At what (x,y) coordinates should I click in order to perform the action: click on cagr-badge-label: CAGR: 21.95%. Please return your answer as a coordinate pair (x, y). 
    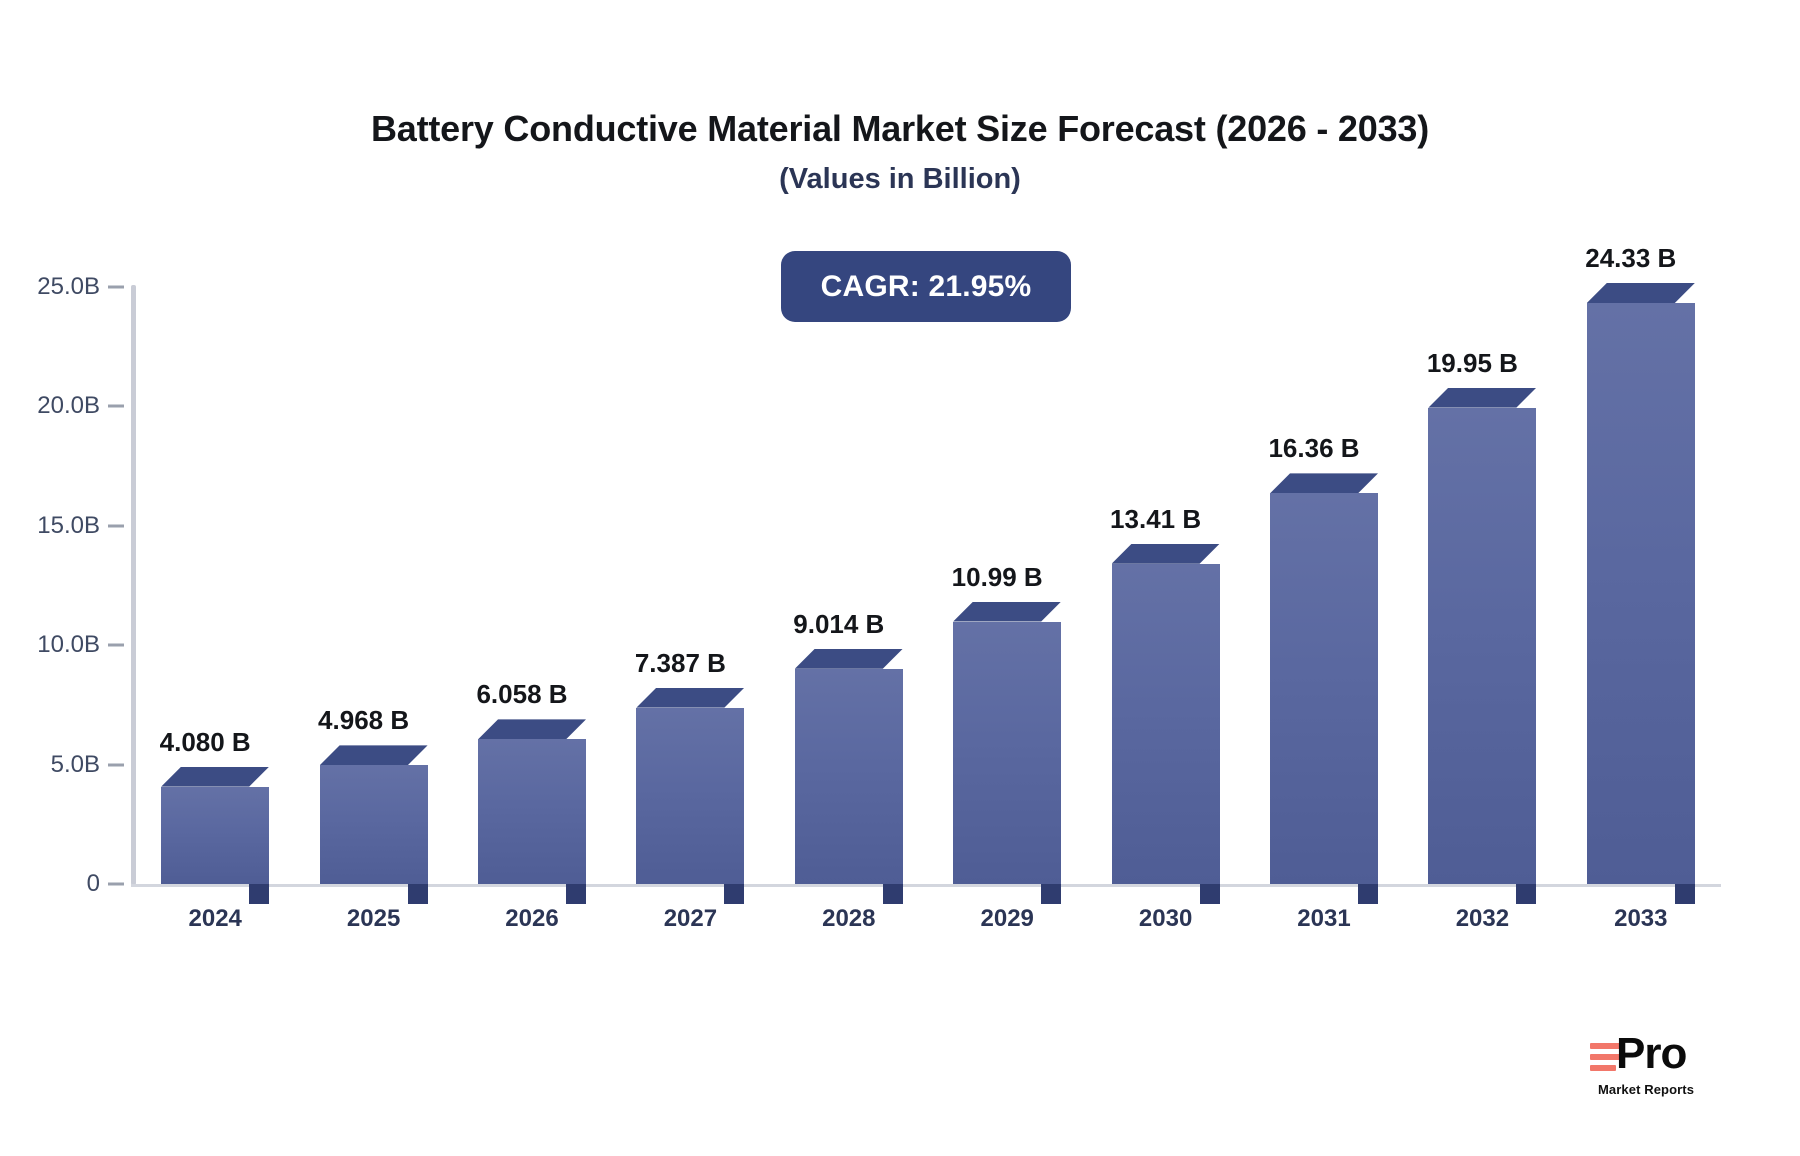
    Looking at the image, I should click on (926, 286).